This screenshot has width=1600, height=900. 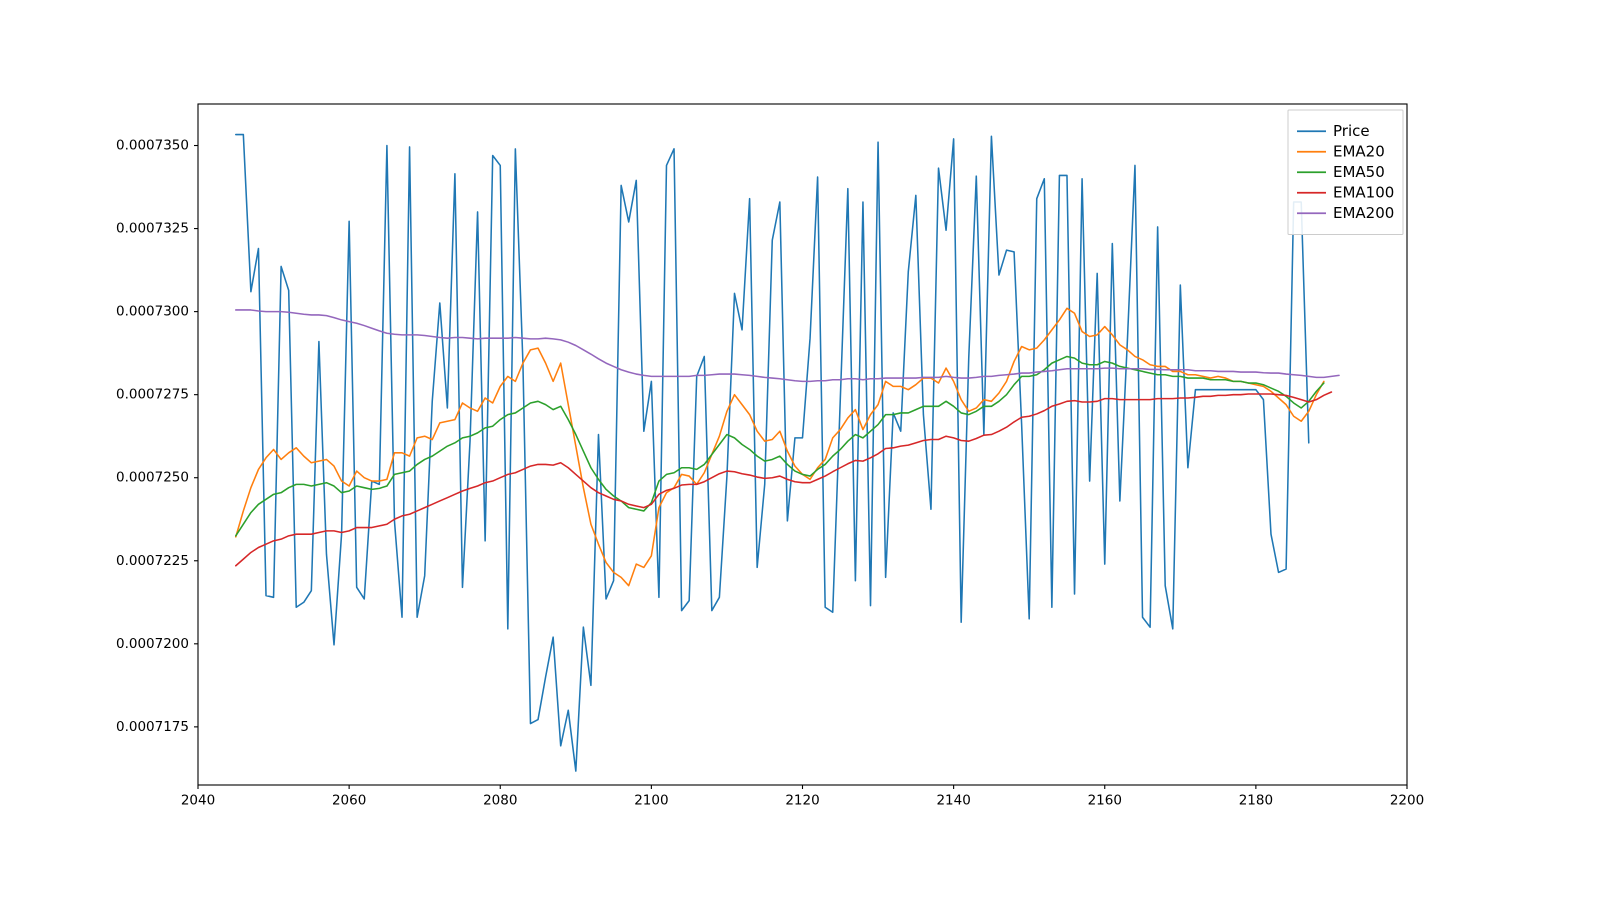 What do you see at coordinates (152, 395) in the screenshot?
I see `y-tick-label: 0.0007275` at bounding box center [152, 395].